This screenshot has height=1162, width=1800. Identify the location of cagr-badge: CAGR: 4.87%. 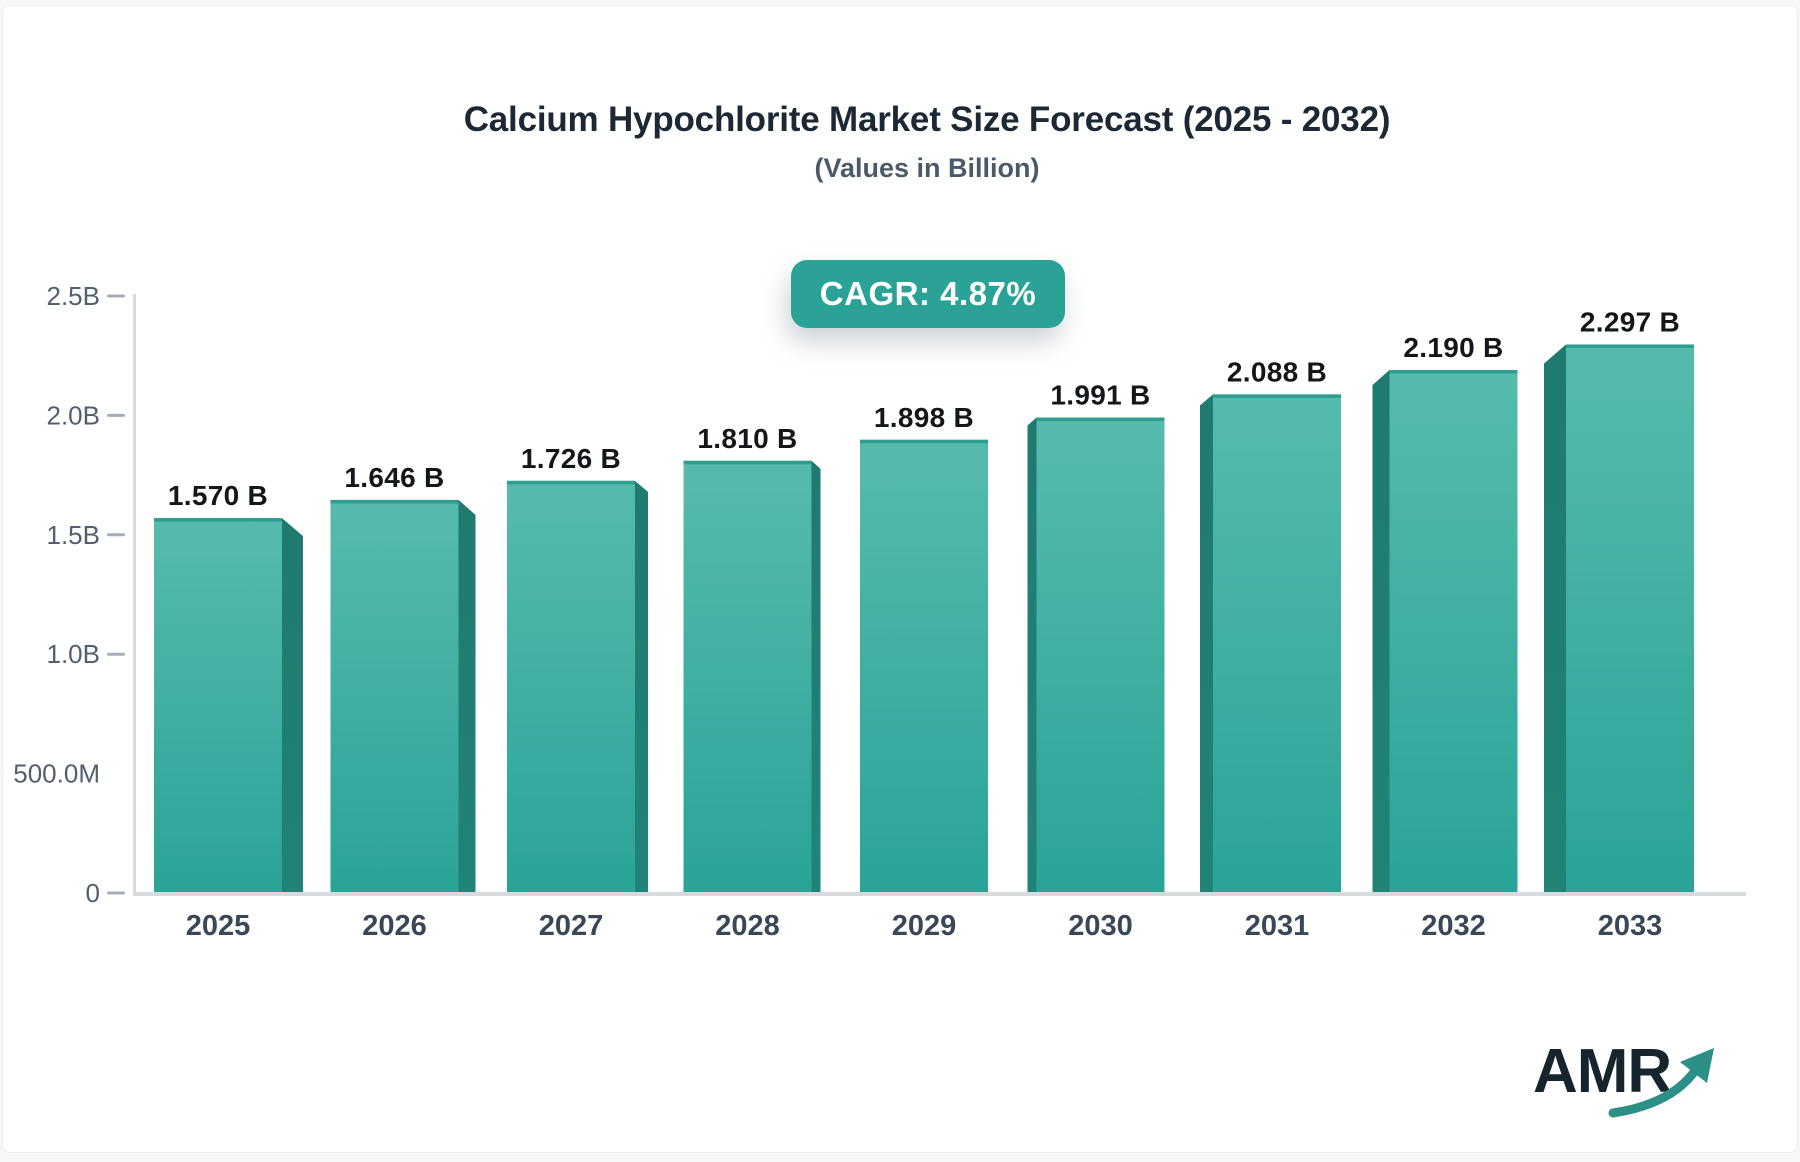
(928, 294).